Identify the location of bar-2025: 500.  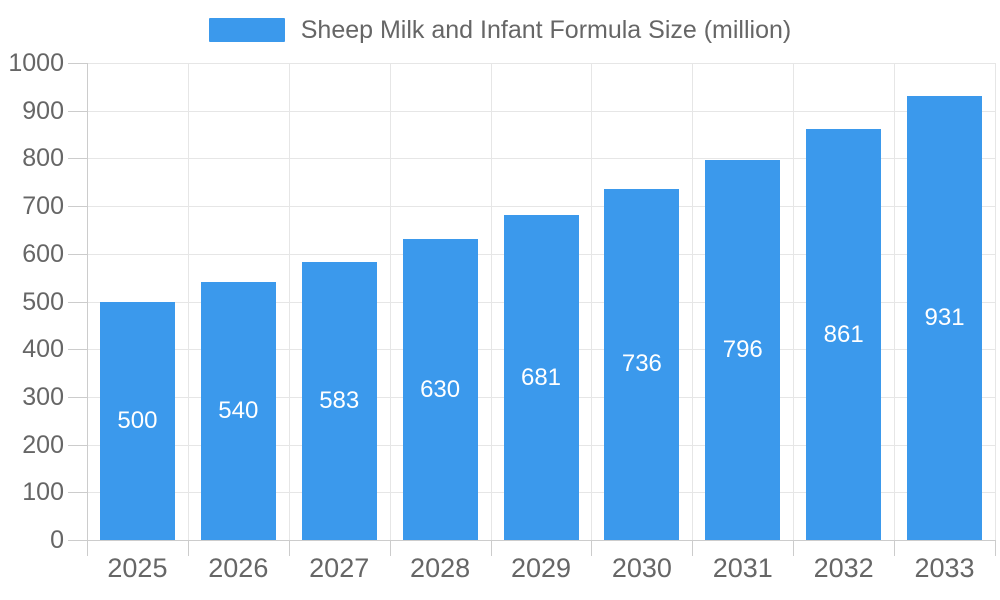
(137, 420).